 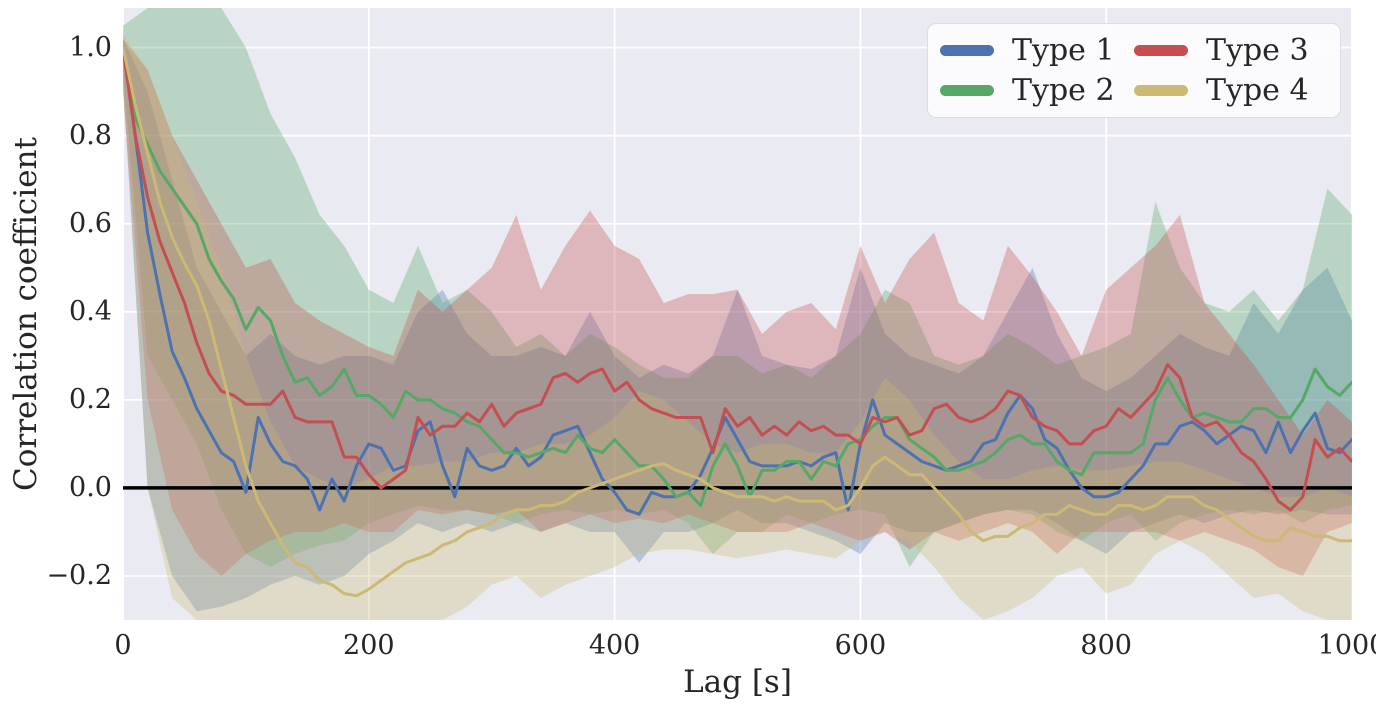 What do you see at coordinates (79, 575) in the screenshot?
I see `y-tick-label--0.2: −0.2` at bounding box center [79, 575].